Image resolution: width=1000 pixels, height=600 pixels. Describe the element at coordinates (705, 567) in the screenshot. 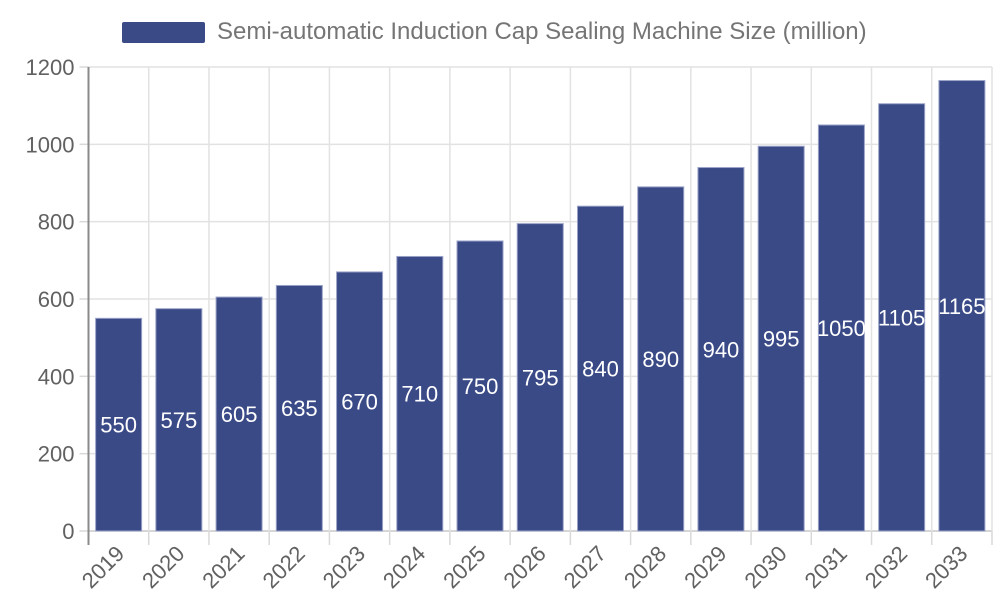

I see `x-tick-label: 2029` at that location.